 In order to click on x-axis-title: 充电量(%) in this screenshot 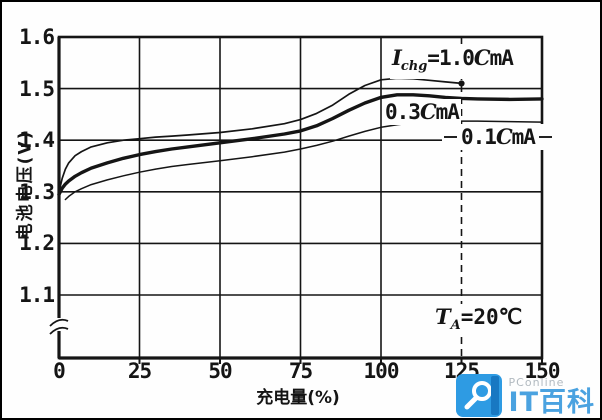, I will do `click(298, 398)`.